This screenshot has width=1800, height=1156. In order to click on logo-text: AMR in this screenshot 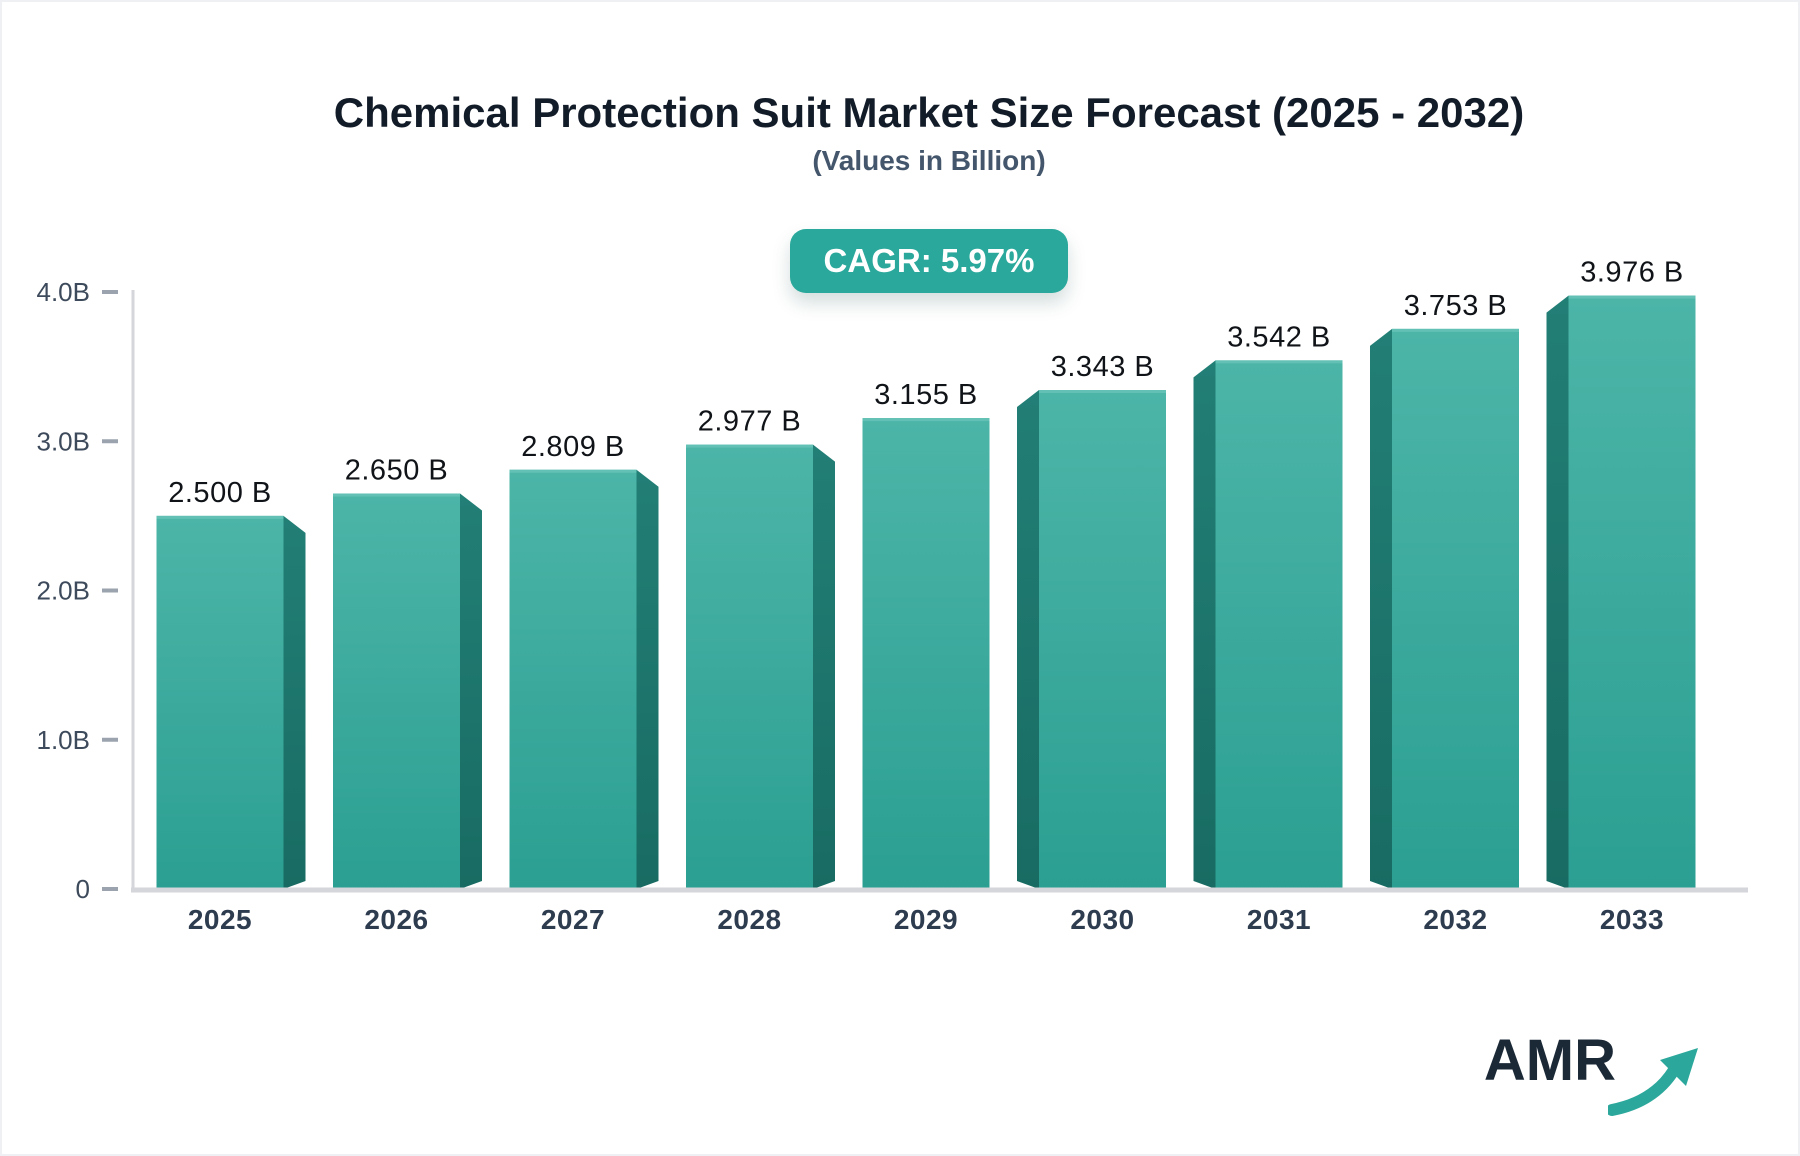, I will do `click(1549, 1060)`.